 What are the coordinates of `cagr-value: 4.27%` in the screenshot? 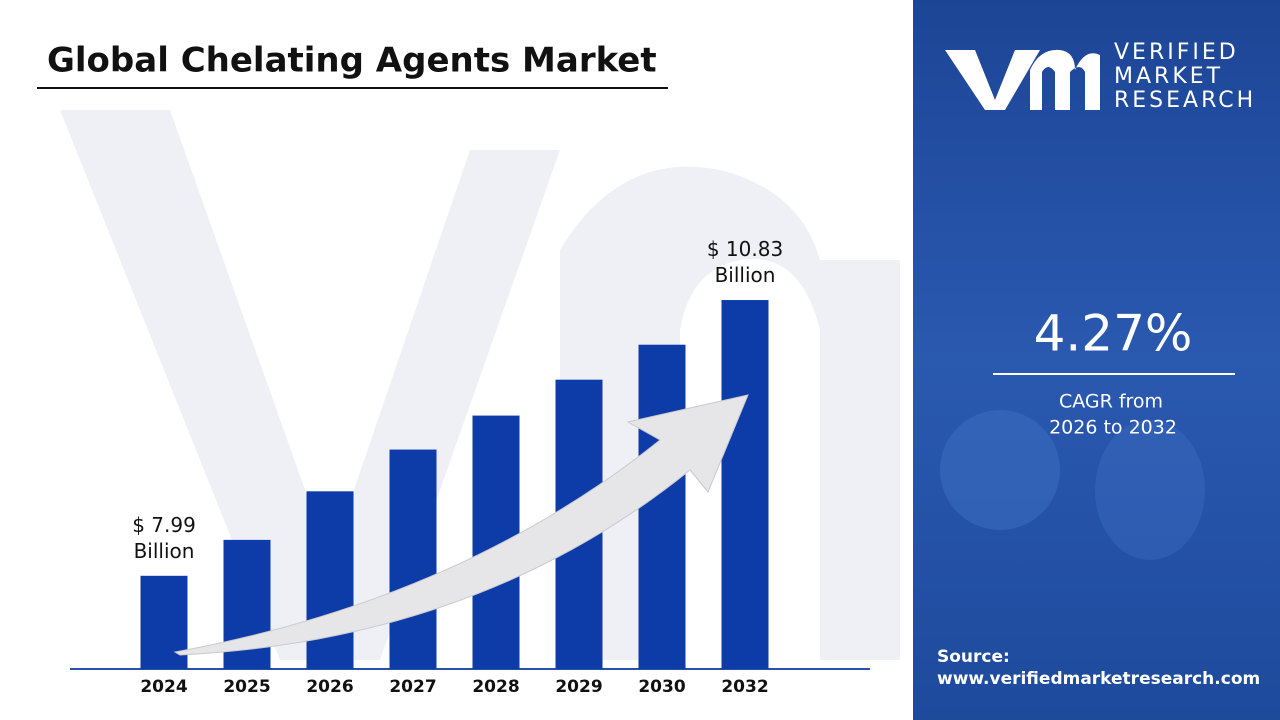 It's located at (1113, 334).